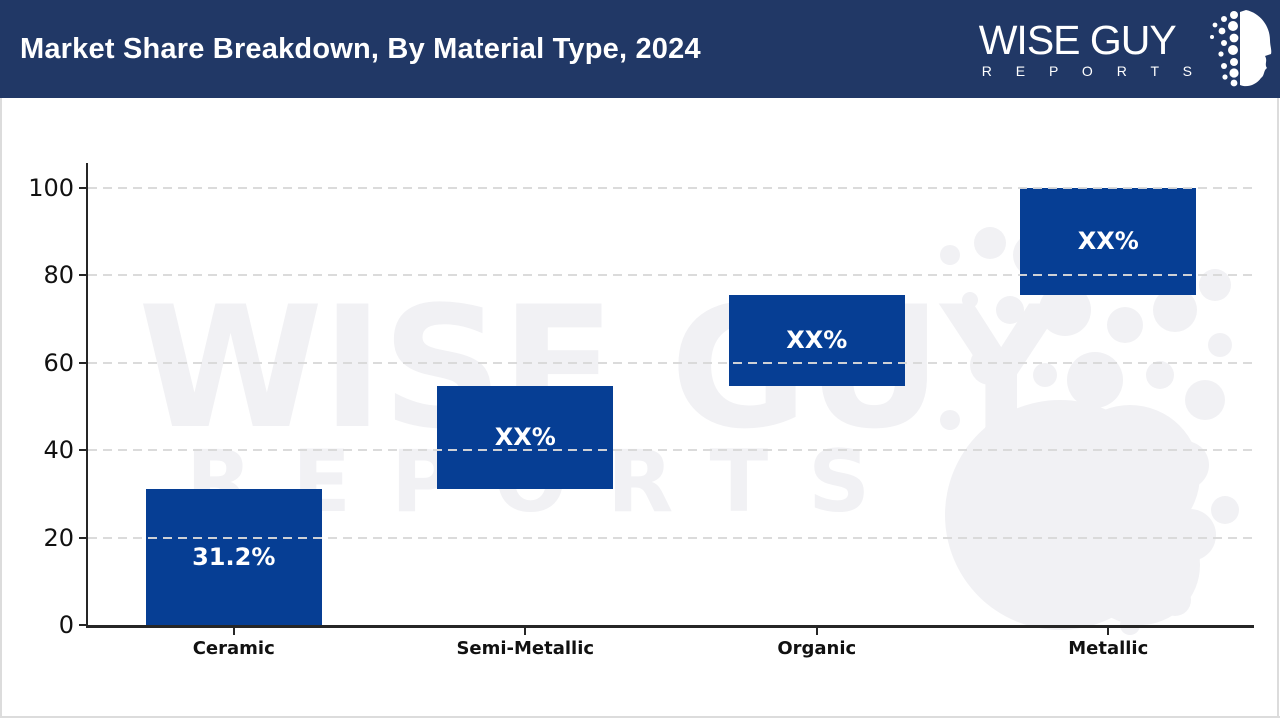  Describe the element at coordinates (1108, 648) in the screenshot. I see `x-category-label: Metallic` at that location.